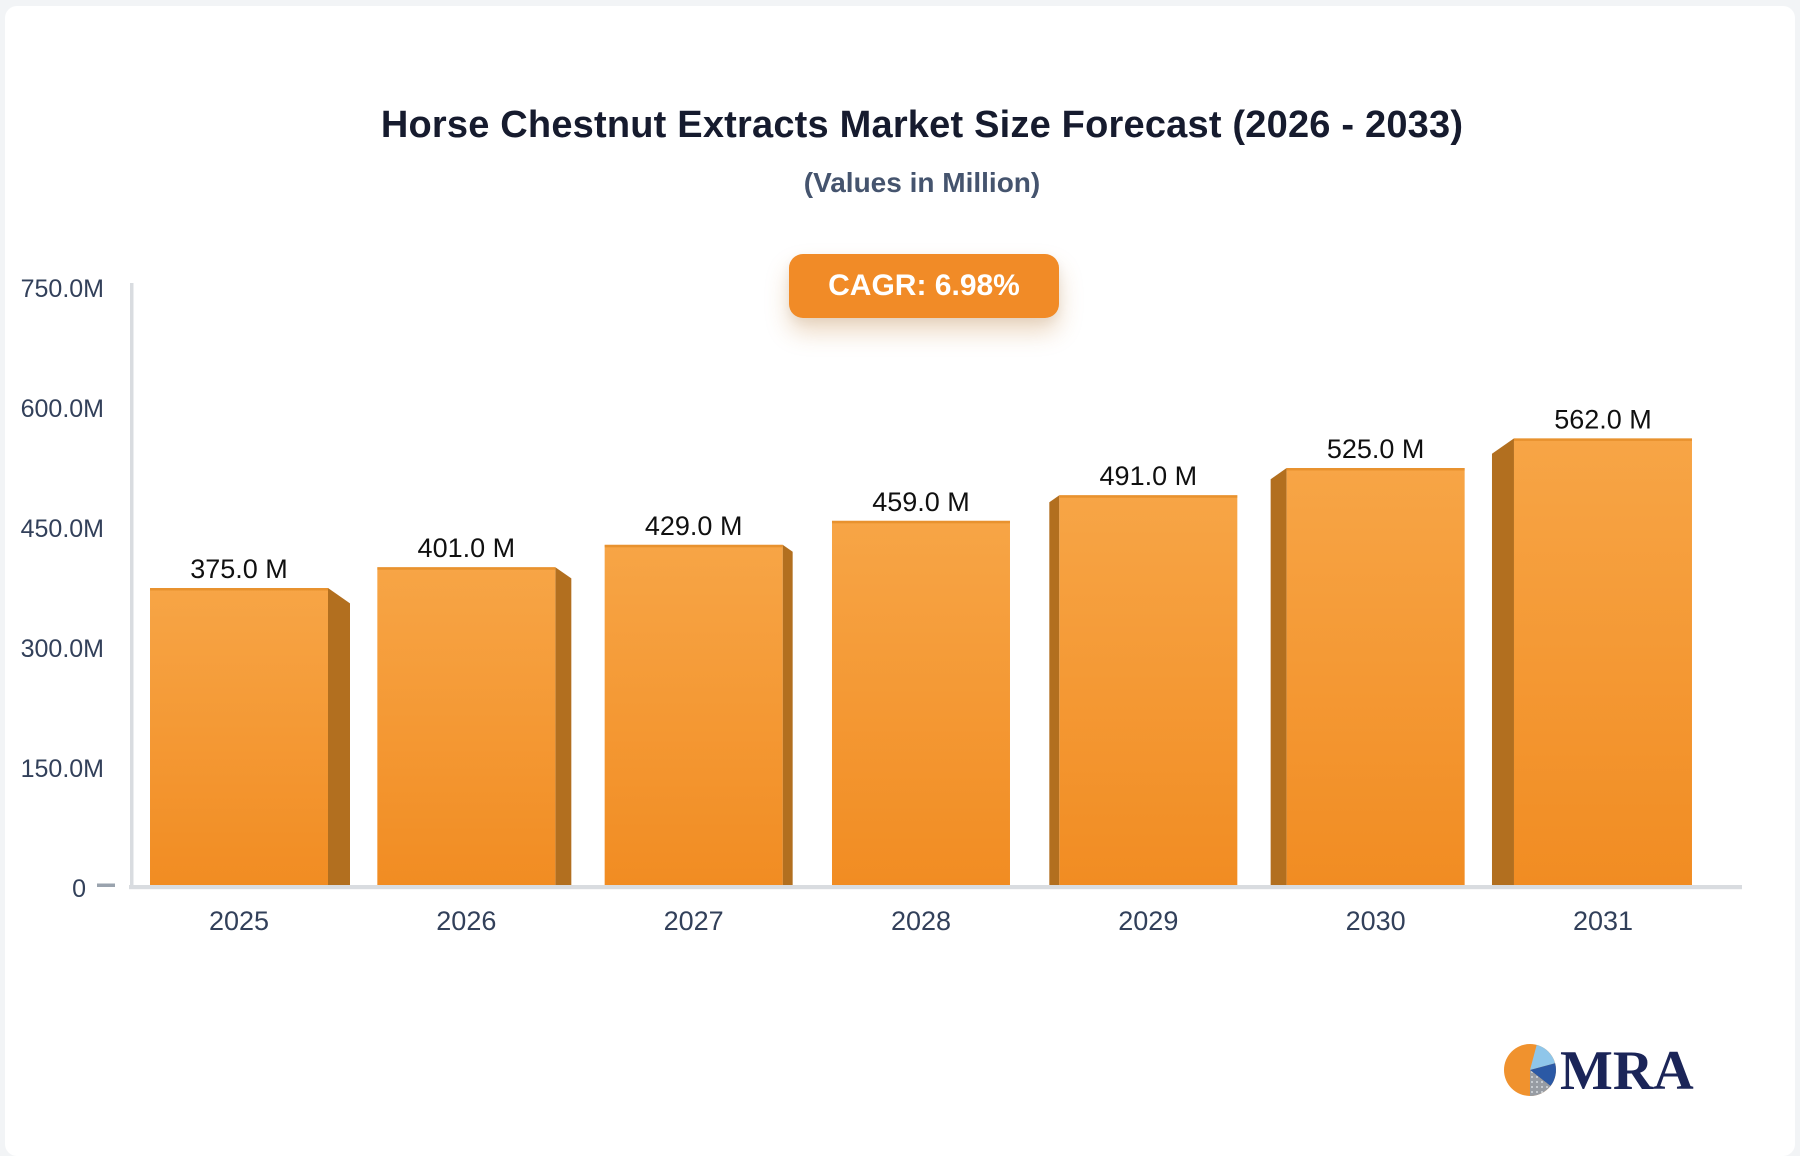 This screenshot has width=1800, height=1156. What do you see at coordinates (1376, 921) in the screenshot?
I see `x-tick-label: 2030` at bounding box center [1376, 921].